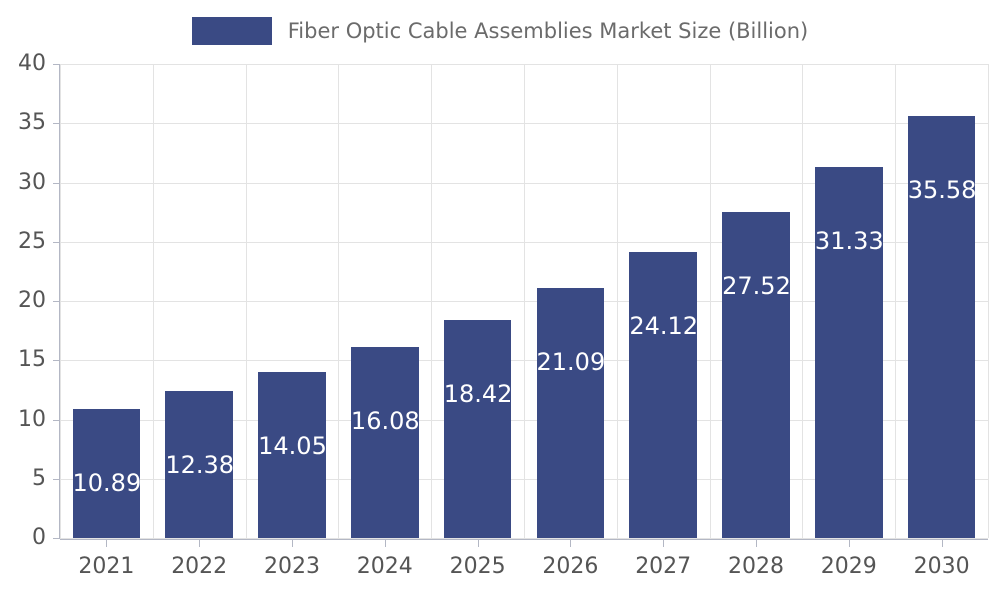 This screenshot has width=1000, height=600. What do you see at coordinates (106, 566) in the screenshot?
I see `x-axis-tick-label: 2021` at bounding box center [106, 566].